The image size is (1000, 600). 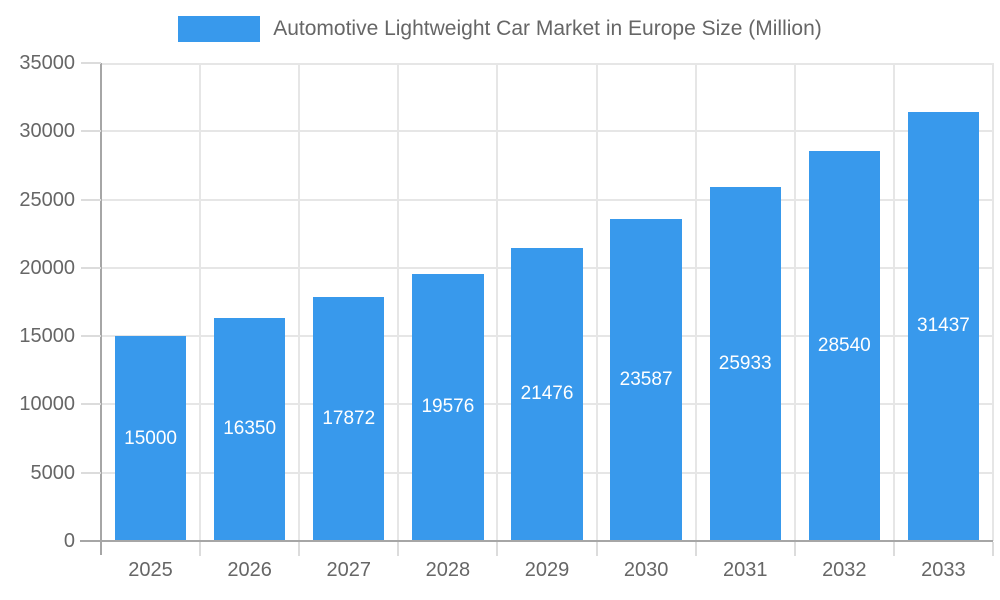 I want to click on x-tick-label: 2029, so click(x=547, y=570).